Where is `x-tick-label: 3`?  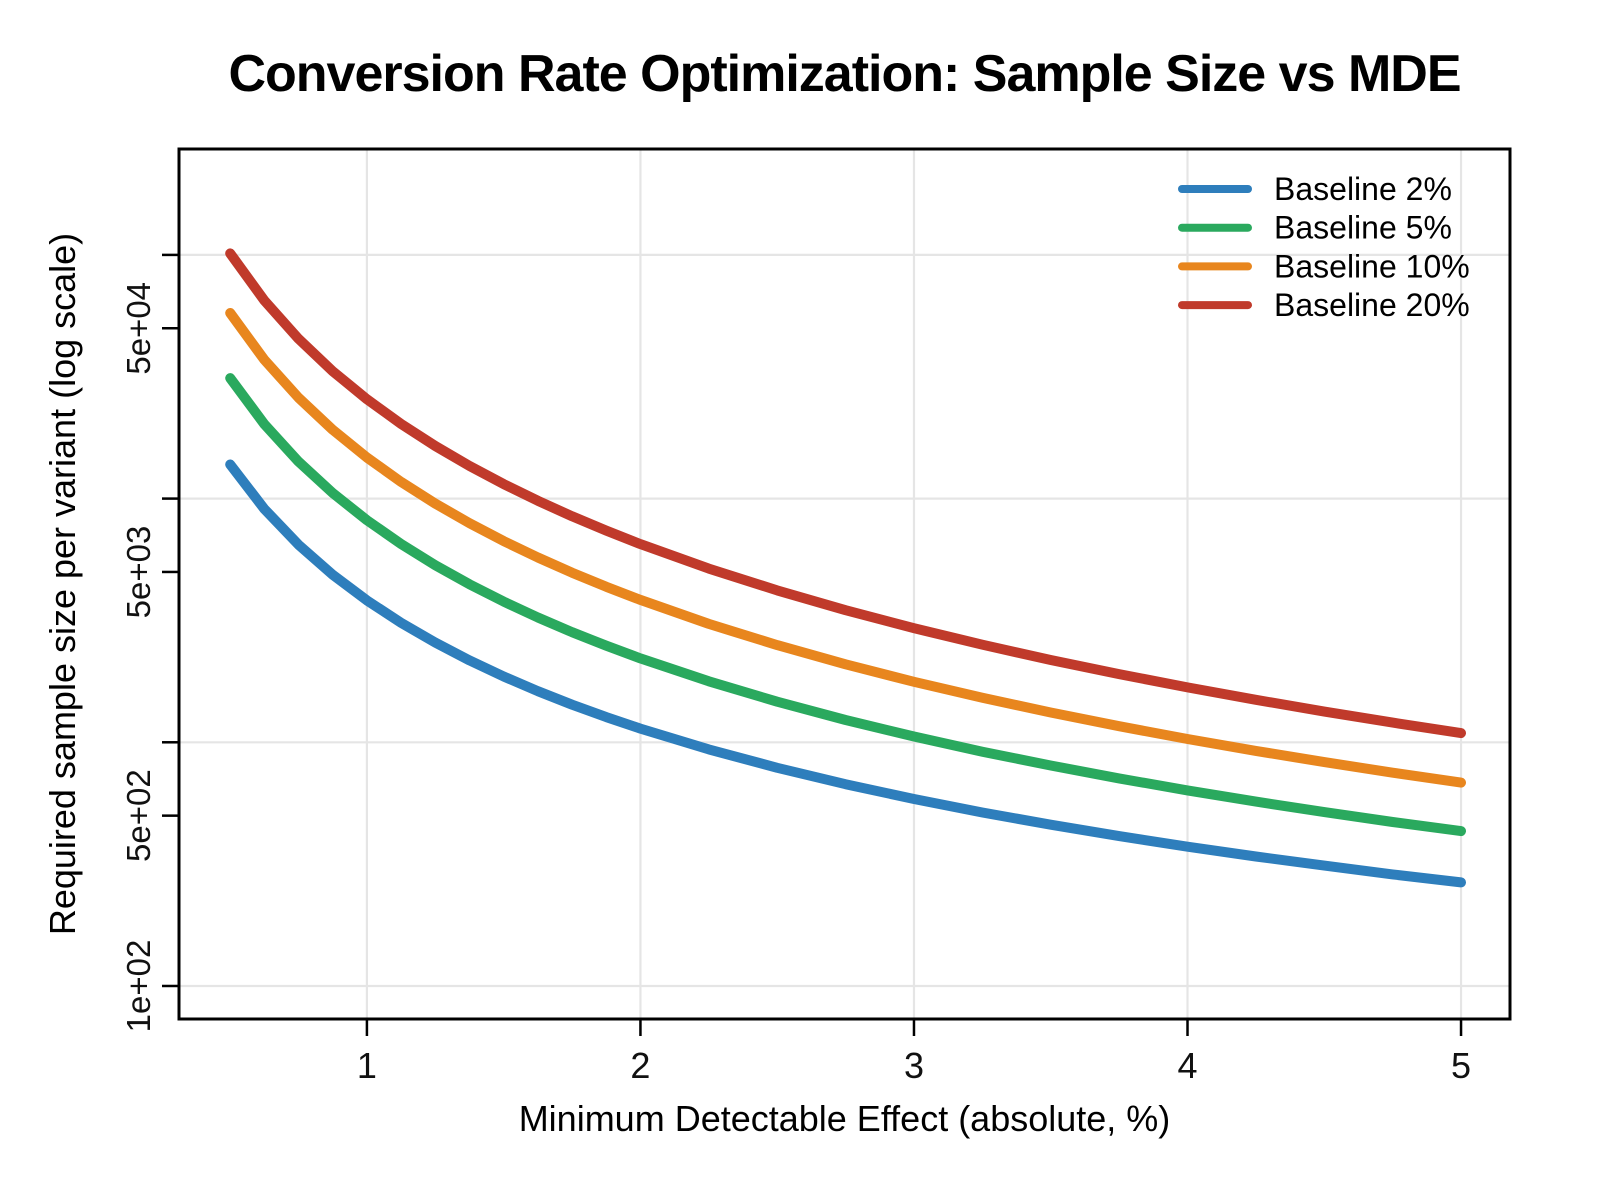 x-tick-label: 3 is located at coordinates (914, 1065).